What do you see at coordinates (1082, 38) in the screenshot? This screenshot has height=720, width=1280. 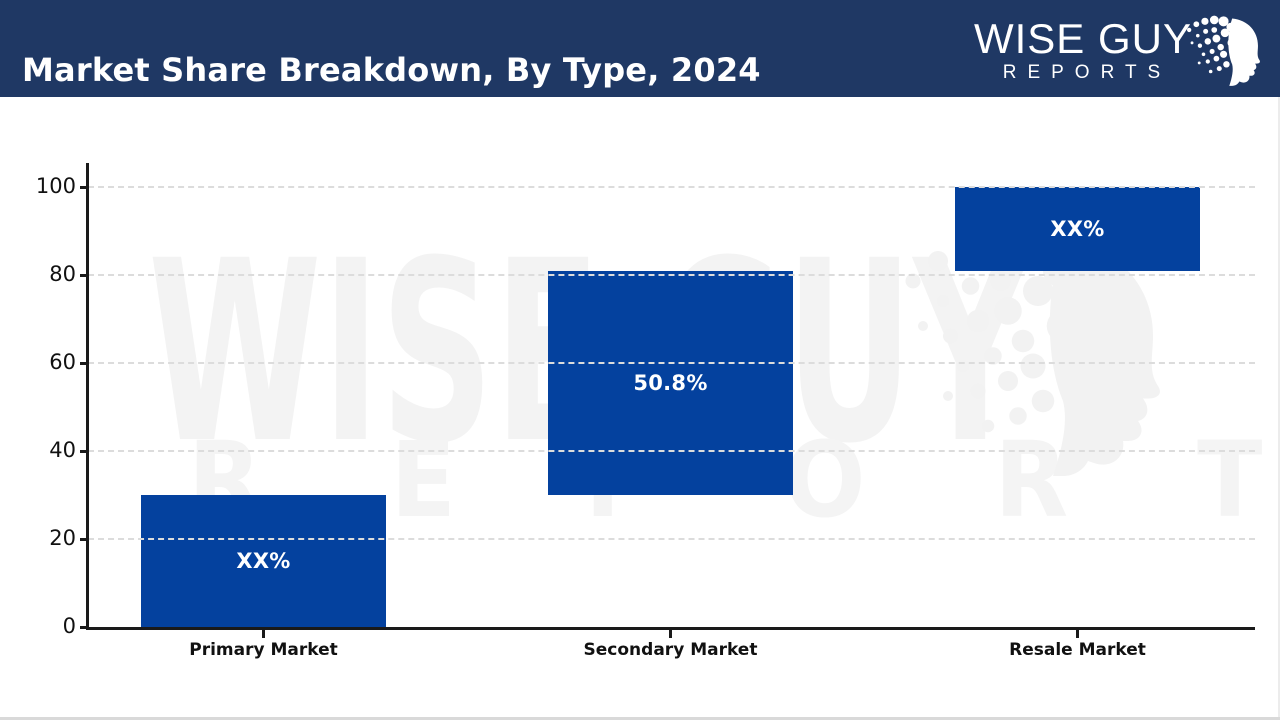 I see `logo-wordmark: WISE GUY` at bounding box center [1082, 38].